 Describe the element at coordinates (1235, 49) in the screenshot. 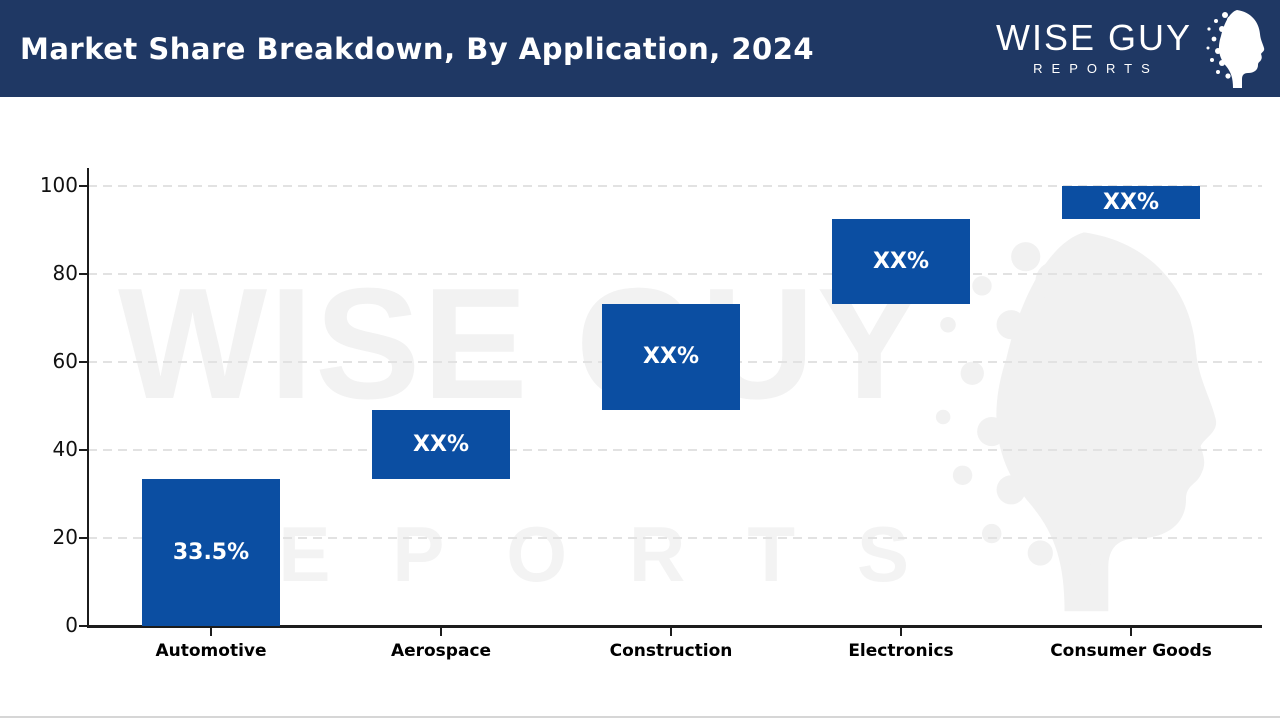

I see `wise-guy-head-icon` at that location.